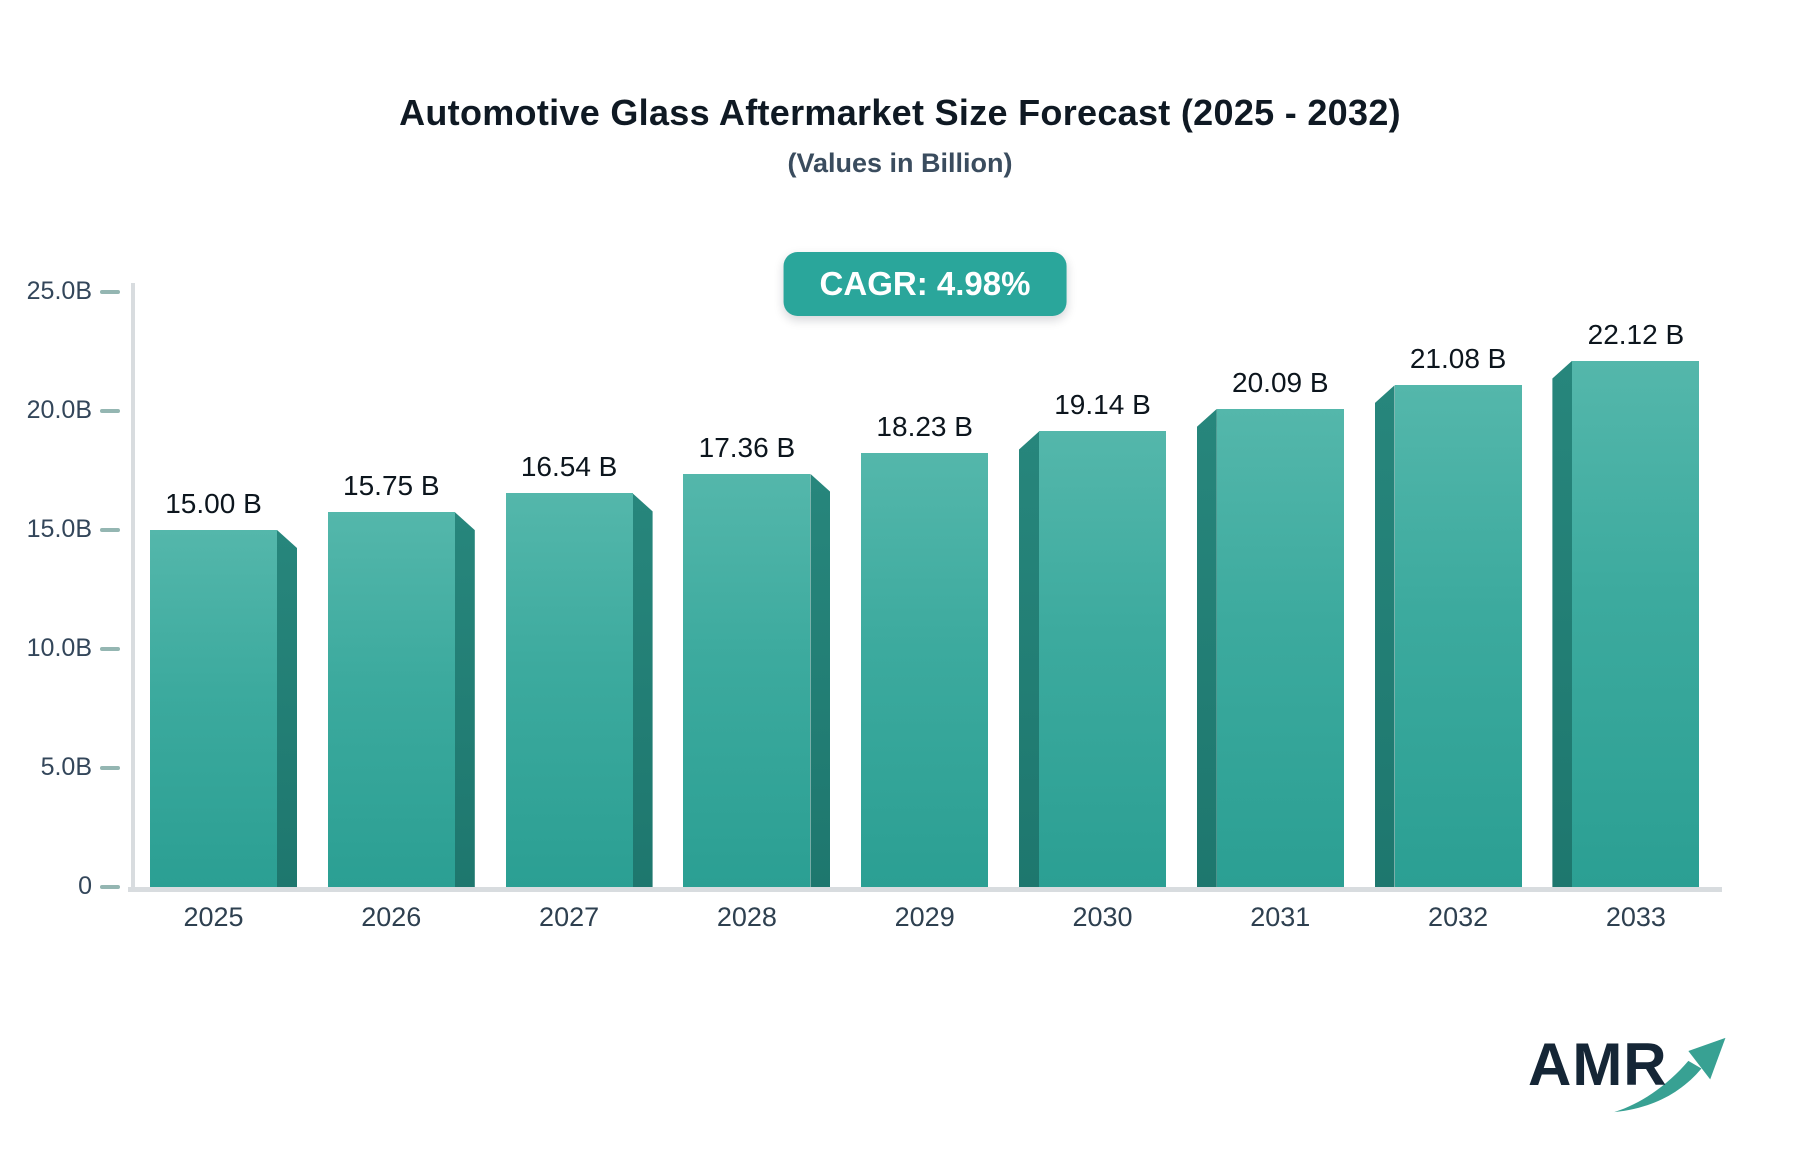 This screenshot has width=1800, height=1156. What do you see at coordinates (59, 648) in the screenshot?
I see `y-axis-label: 10.0B` at bounding box center [59, 648].